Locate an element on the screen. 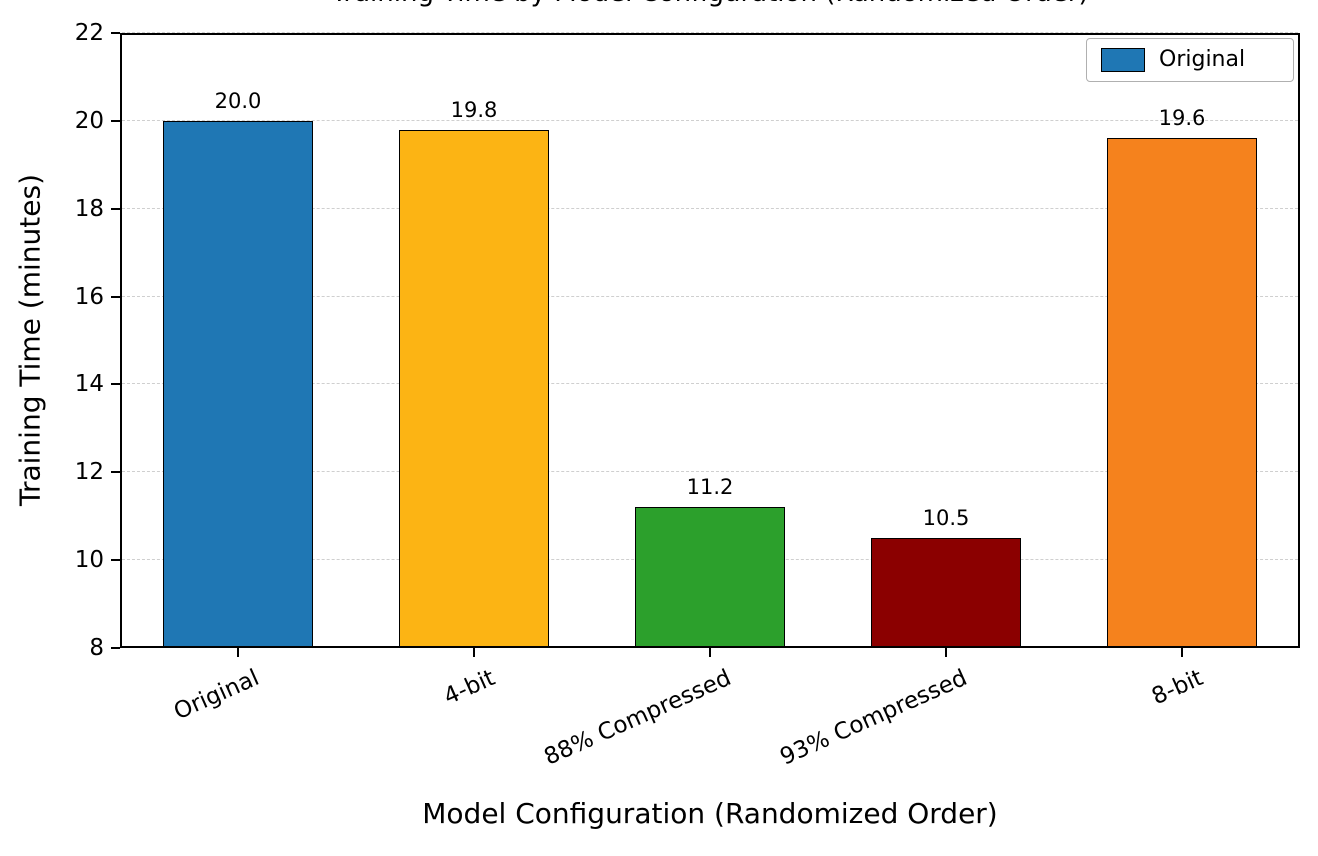  y-tick-label-12: 12 is located at coordinates (89, 472).